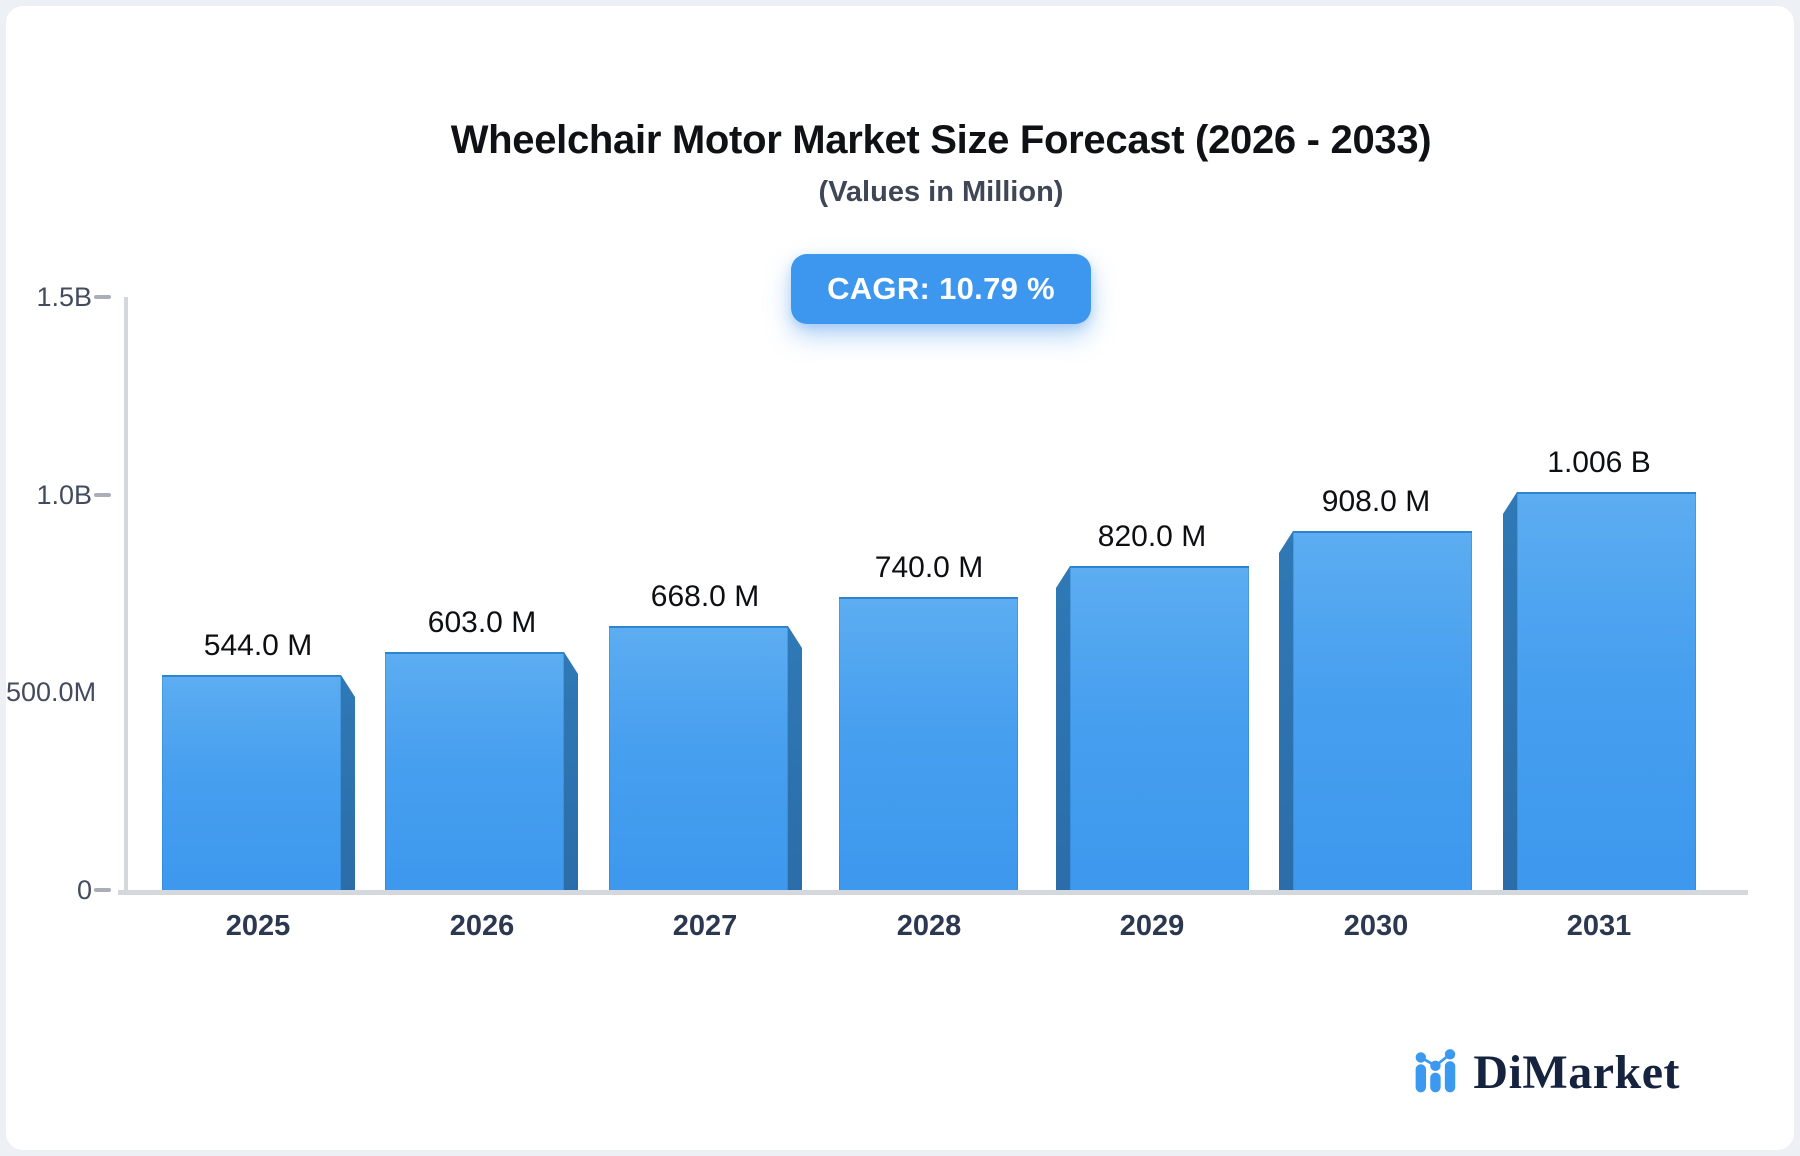 This screenshot has width=1800, height=1156. Describe the element at coordinates (929, 567) in the screenshot. I see `bar-value-label-2028: 740.0 M` at that location.